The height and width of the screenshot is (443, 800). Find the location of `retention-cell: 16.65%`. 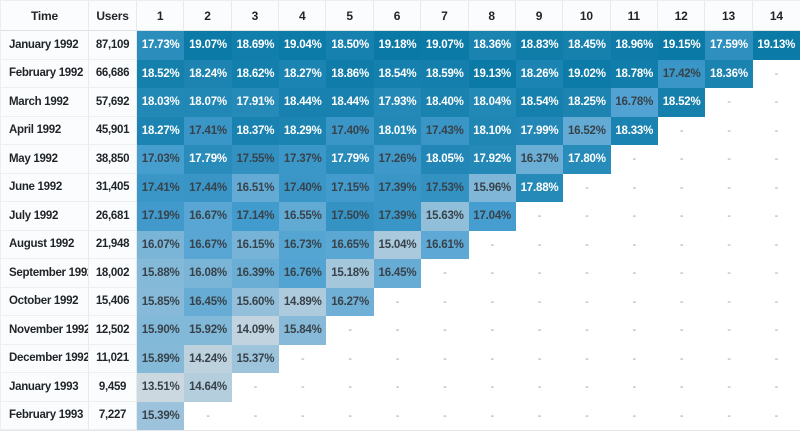

retention-cell: 16.65% is located at coordinates (350, 244).